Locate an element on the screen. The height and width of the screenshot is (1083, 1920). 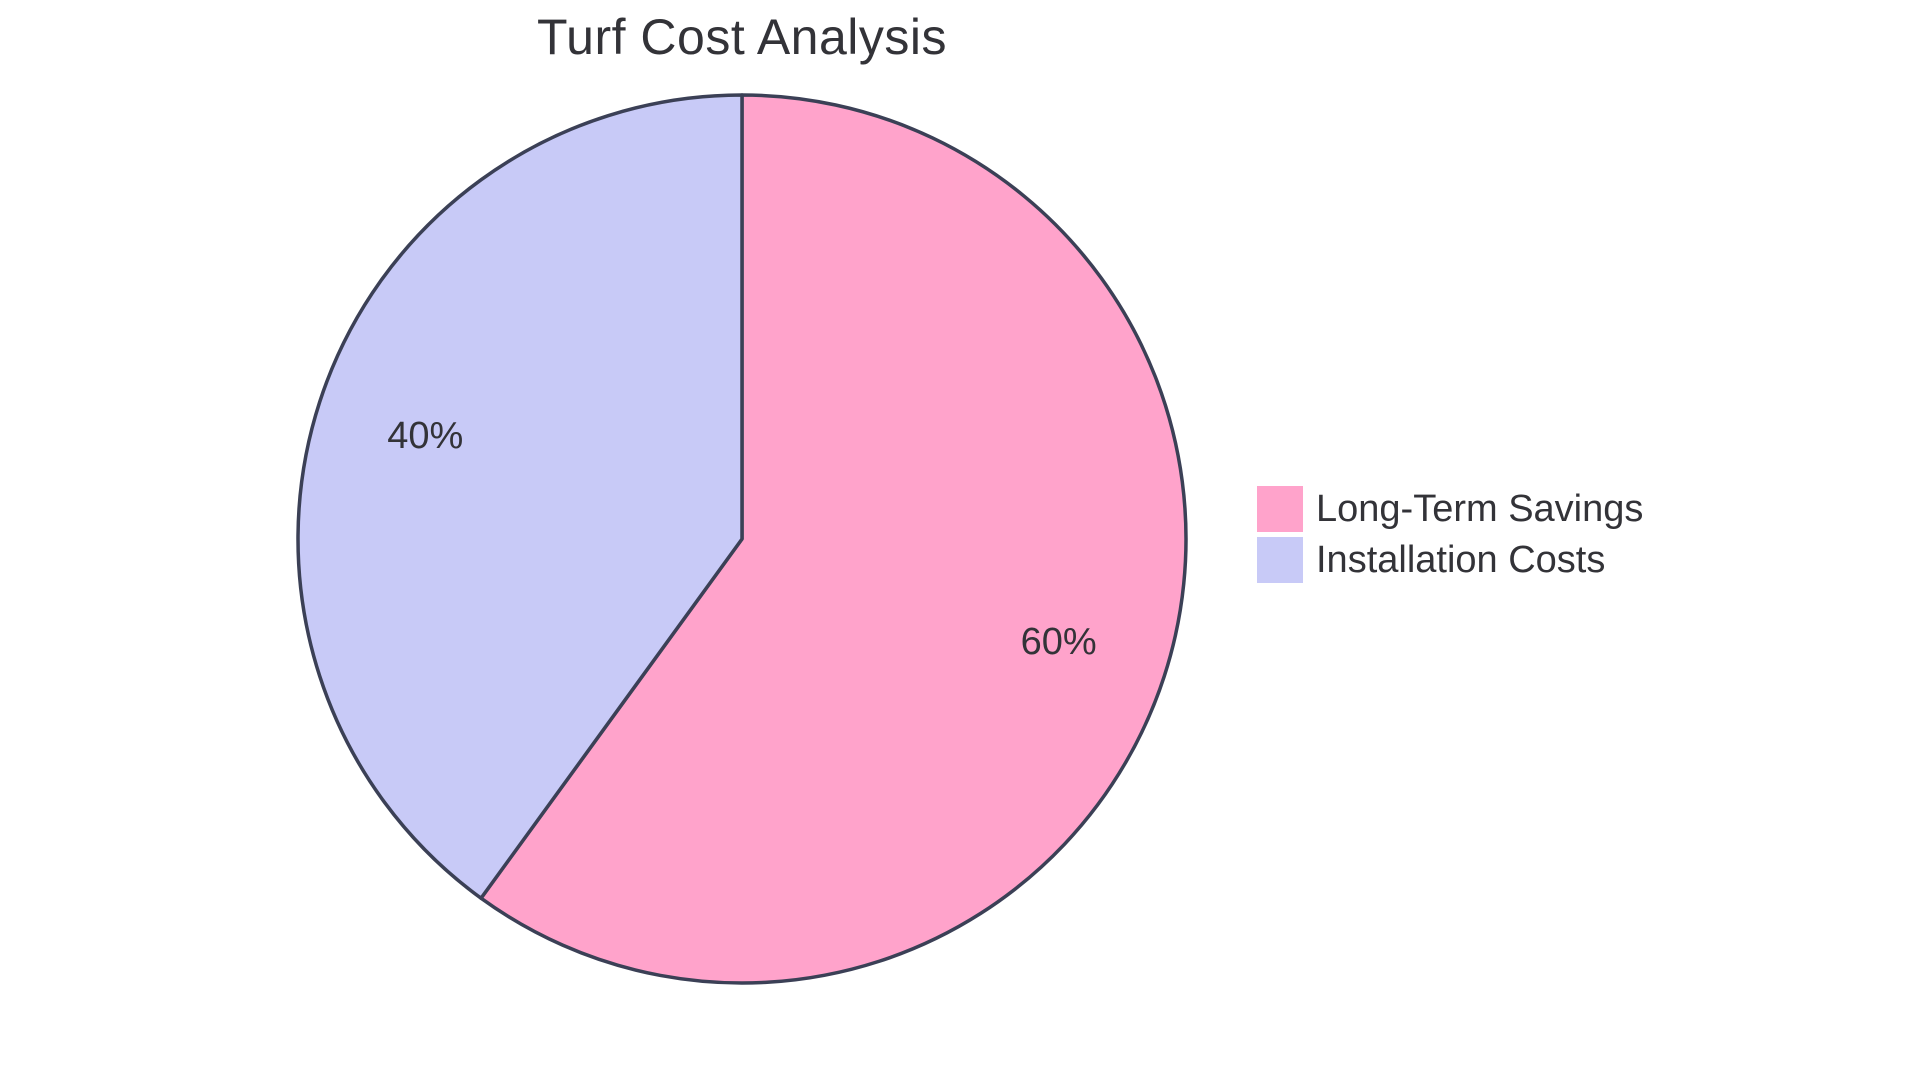
legend-label-installation-costs: Installation Costs is located at coordinates (1461, 559).